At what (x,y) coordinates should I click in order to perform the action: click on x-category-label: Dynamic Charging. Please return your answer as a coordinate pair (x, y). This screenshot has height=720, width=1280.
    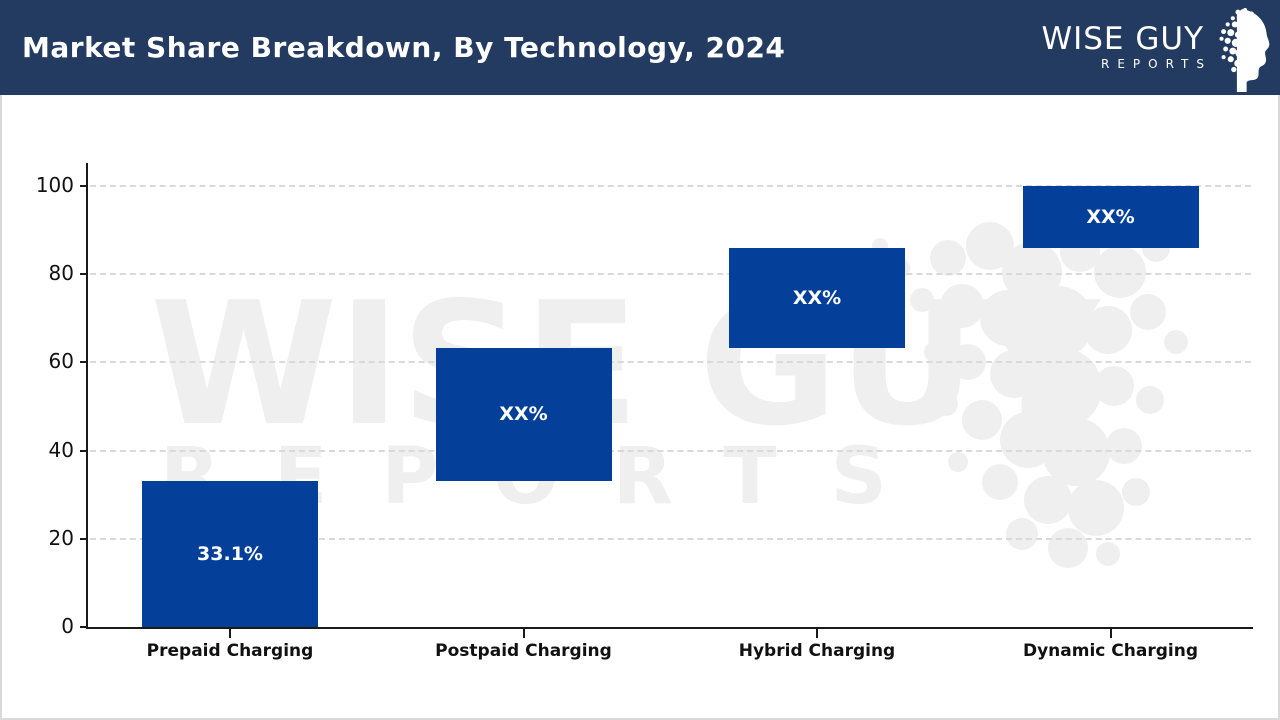
    Looking at the image, I should click on (1110, 651).